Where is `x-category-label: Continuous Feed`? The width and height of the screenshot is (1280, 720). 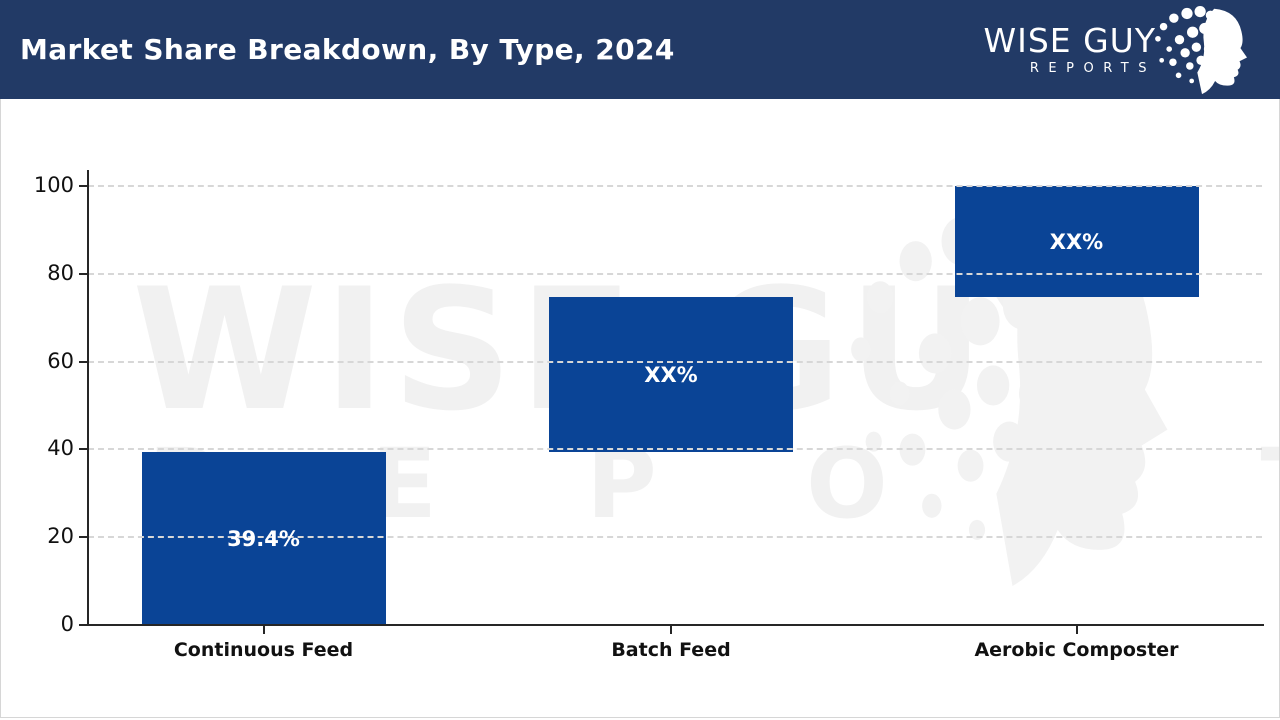 x-category-label: Continuous Feed is located at coordinates (263, 650).